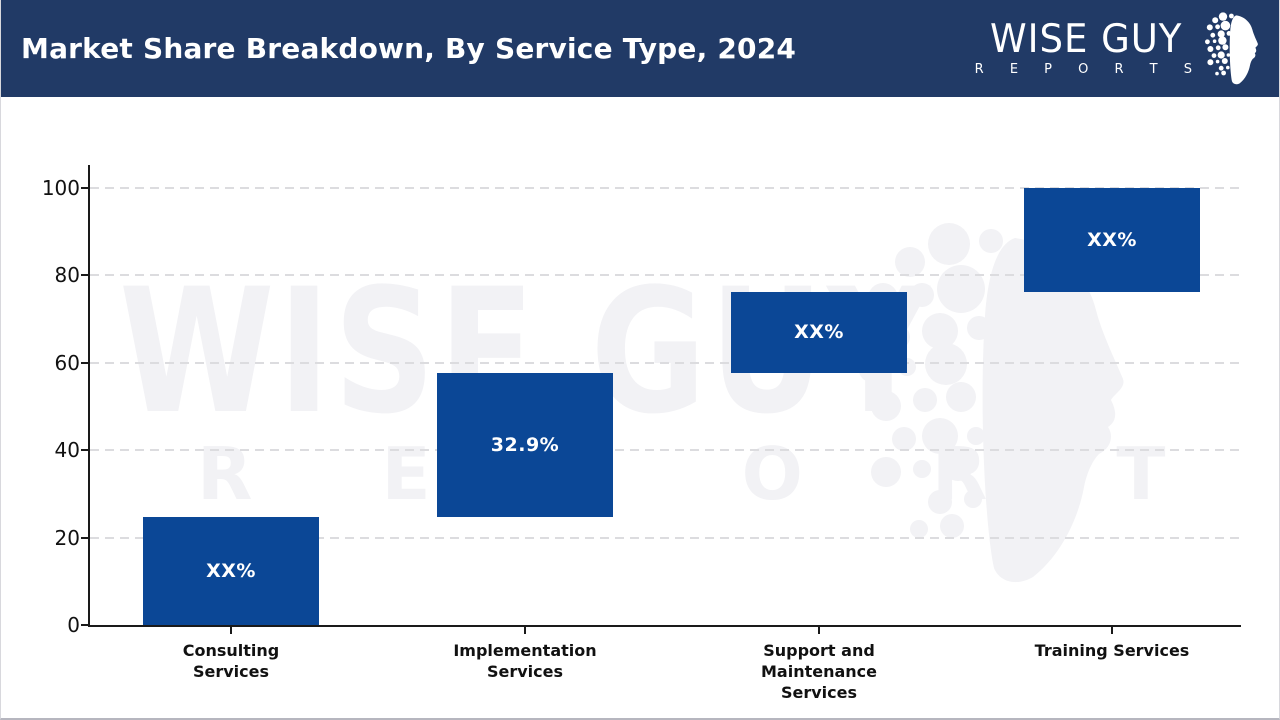  Describe the element at coordinates (231, 661) in the screenshot. I see `x-category-label-consulting-services: Consulting Services` at that location.